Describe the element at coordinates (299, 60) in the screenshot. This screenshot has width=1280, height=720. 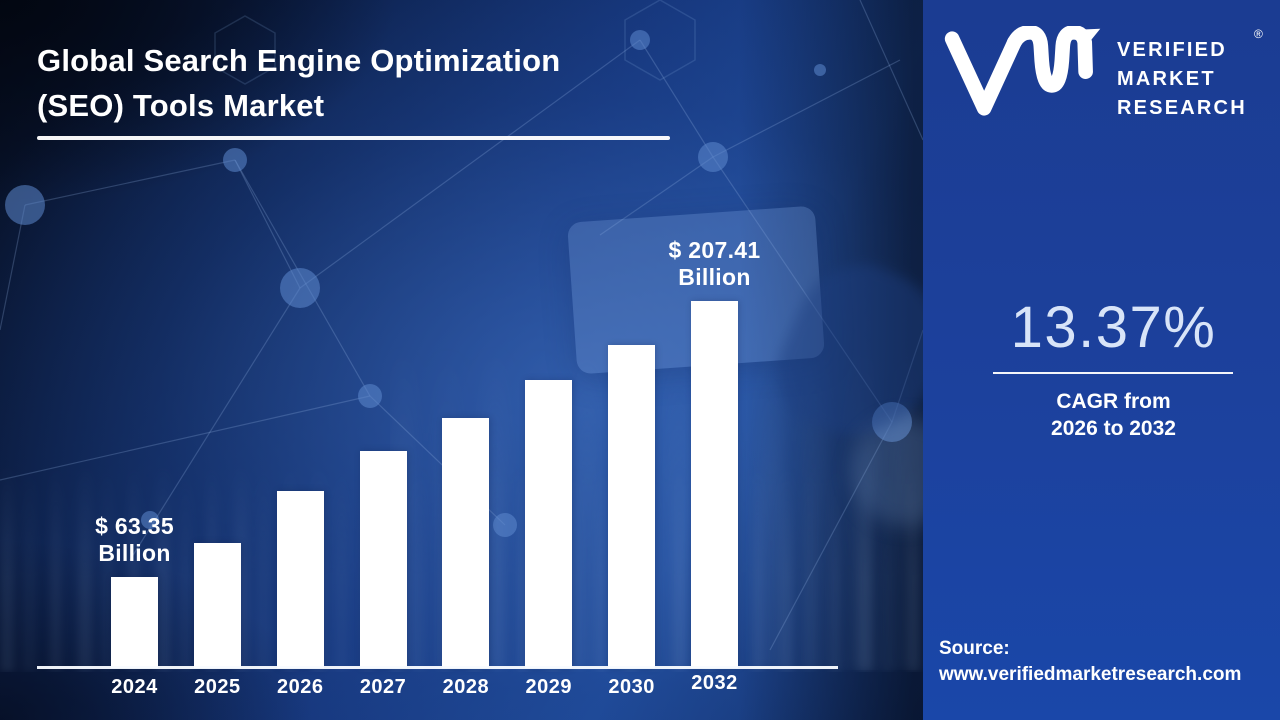
I see `page-title-line-1: Global Search Engine Optimization` at that location.